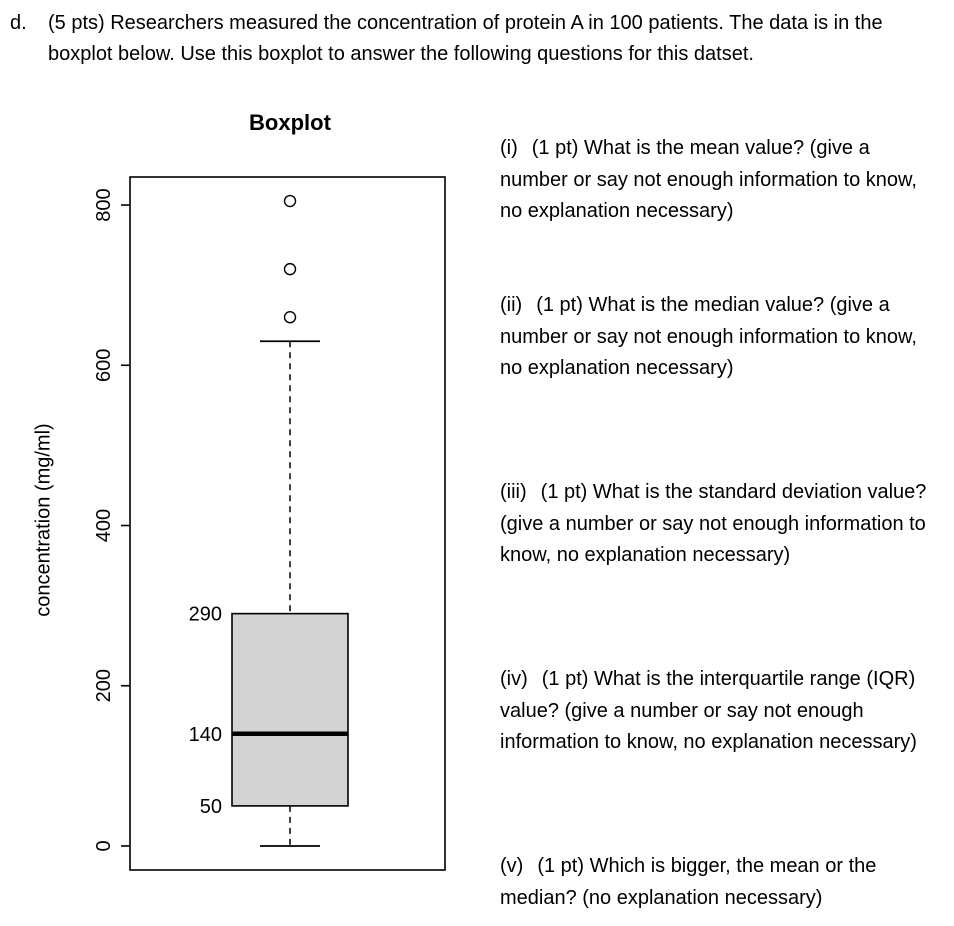 The width and height of the screenshot is (954, 926). Describe the element at coordinates (509, 148) in the screenshot. I see `question-label: (i)` at that location.